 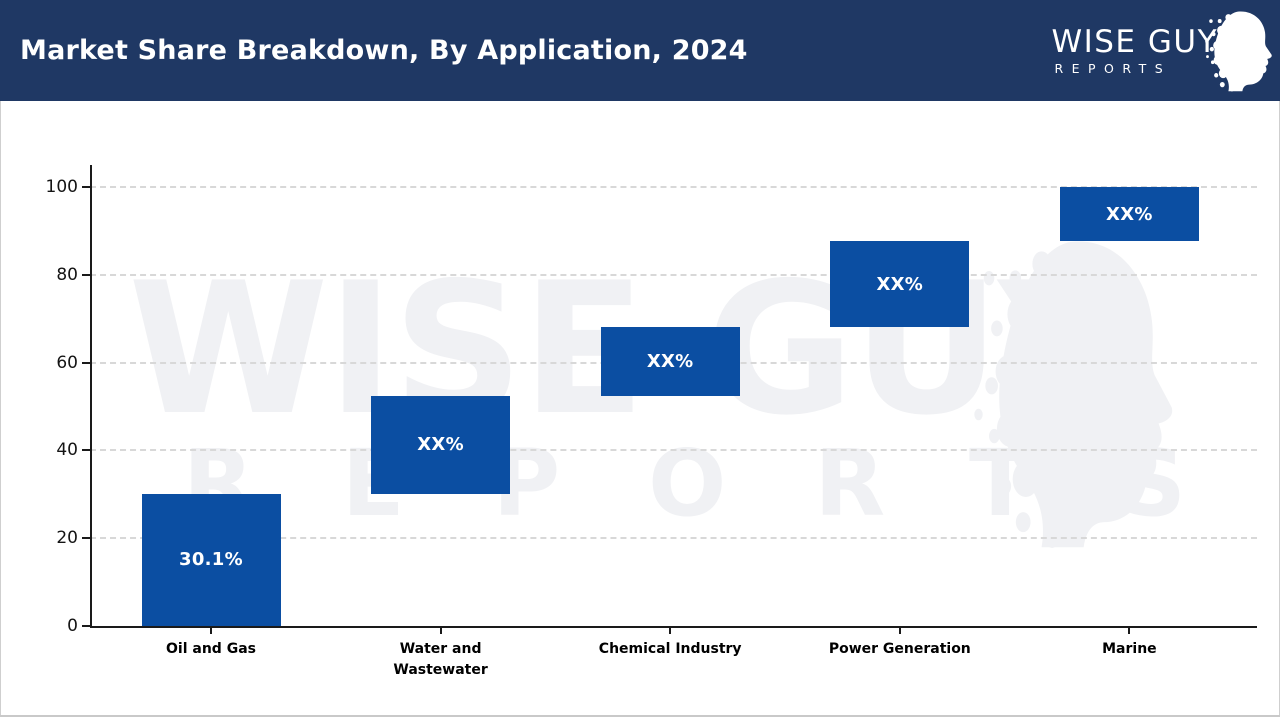 I want to click on y-tick-label: 80, so click(x=67, y=274).